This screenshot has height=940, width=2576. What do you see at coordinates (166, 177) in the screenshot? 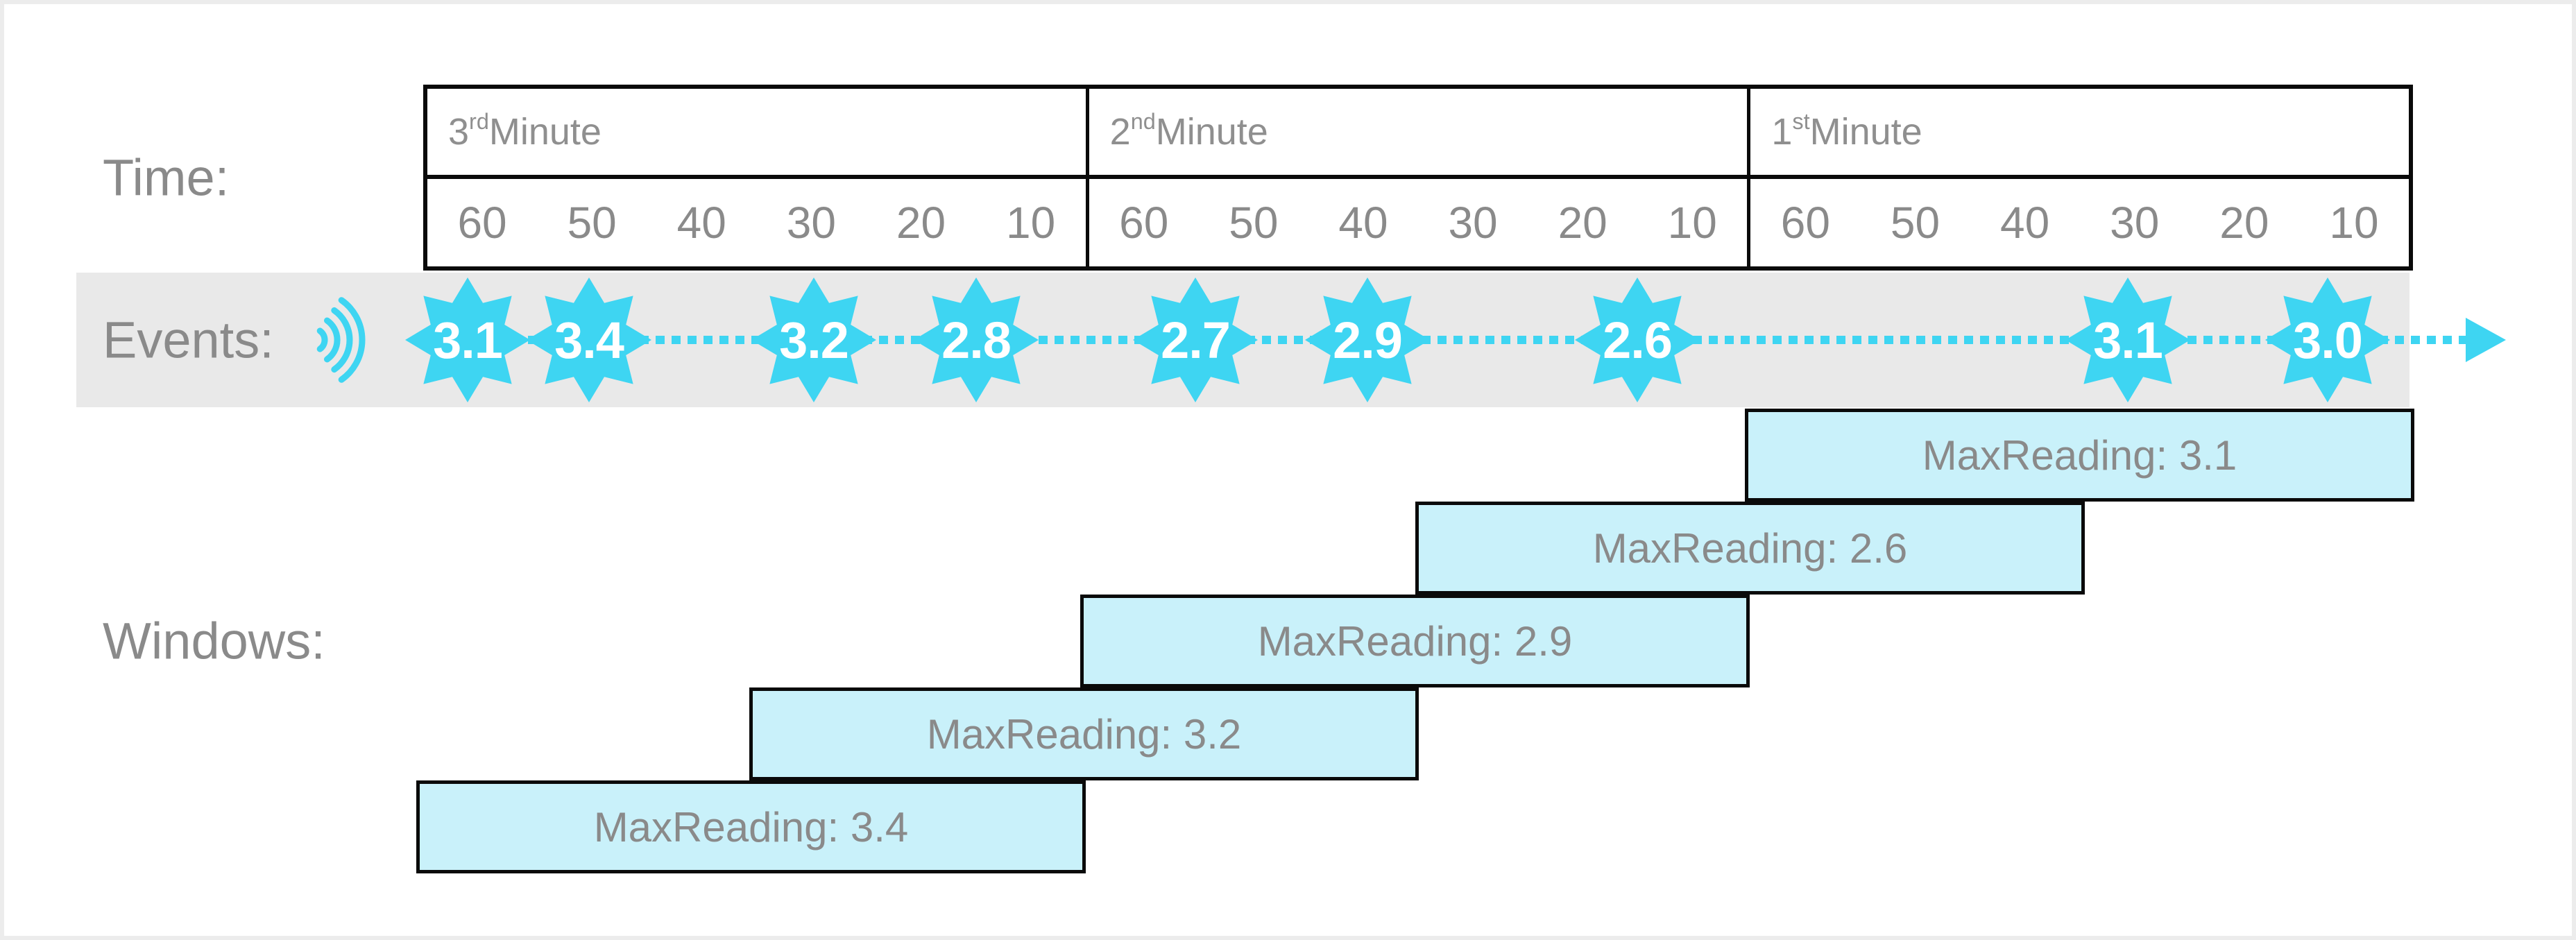
I see `time-row-label: Time:` at bounding box center [166, 177].